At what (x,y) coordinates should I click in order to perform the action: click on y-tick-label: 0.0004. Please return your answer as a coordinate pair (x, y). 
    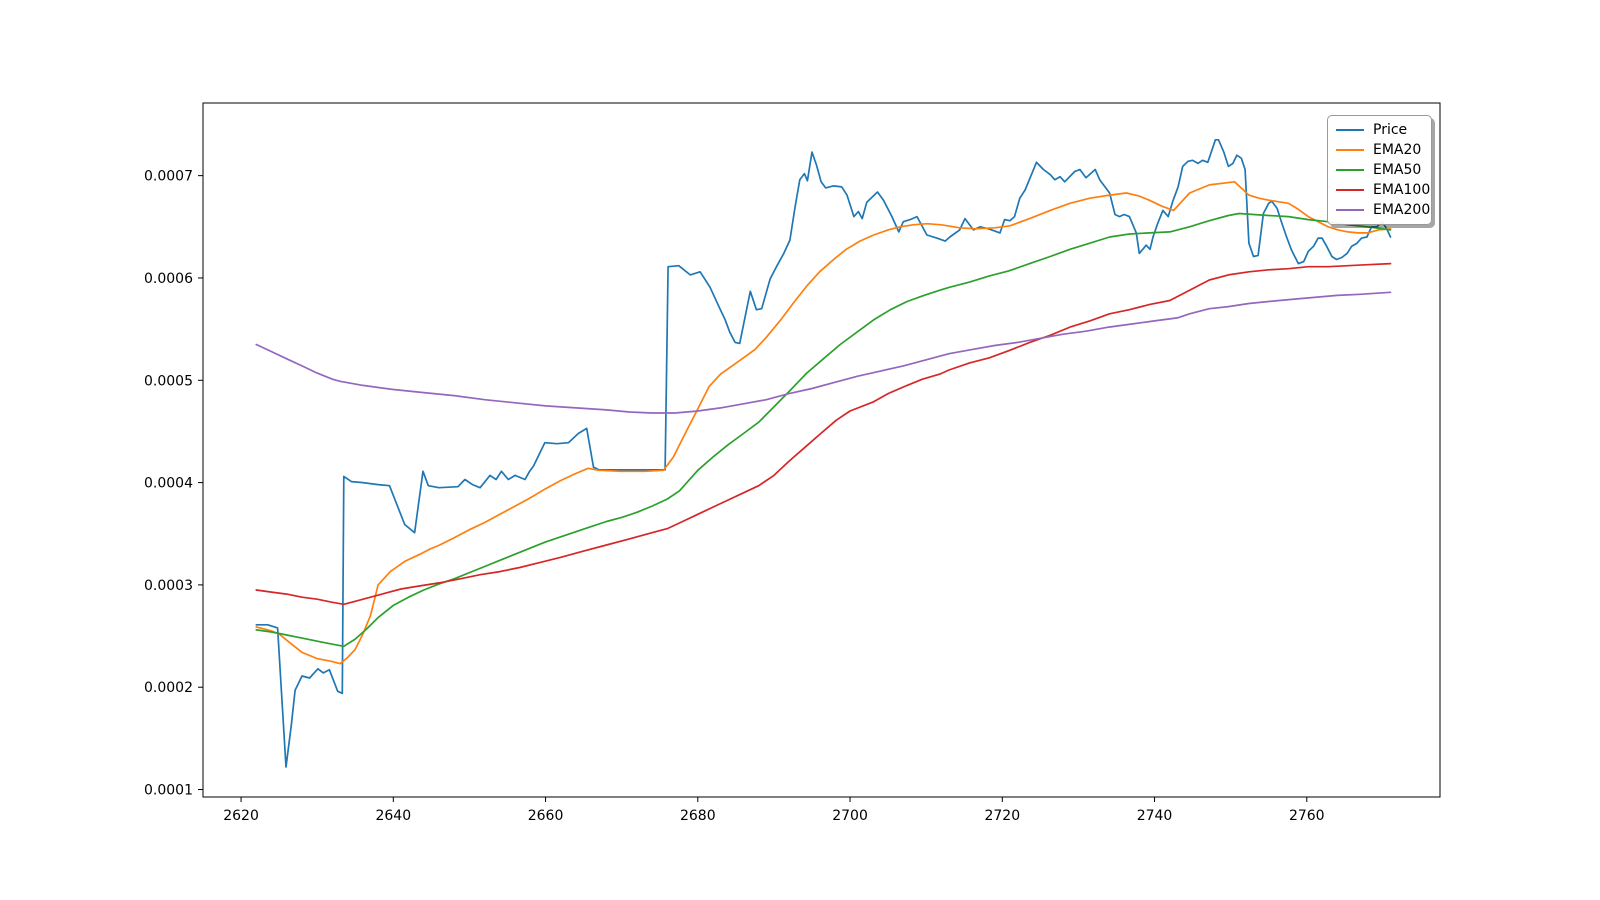
    Looking at the image, I should click on (168, 484).